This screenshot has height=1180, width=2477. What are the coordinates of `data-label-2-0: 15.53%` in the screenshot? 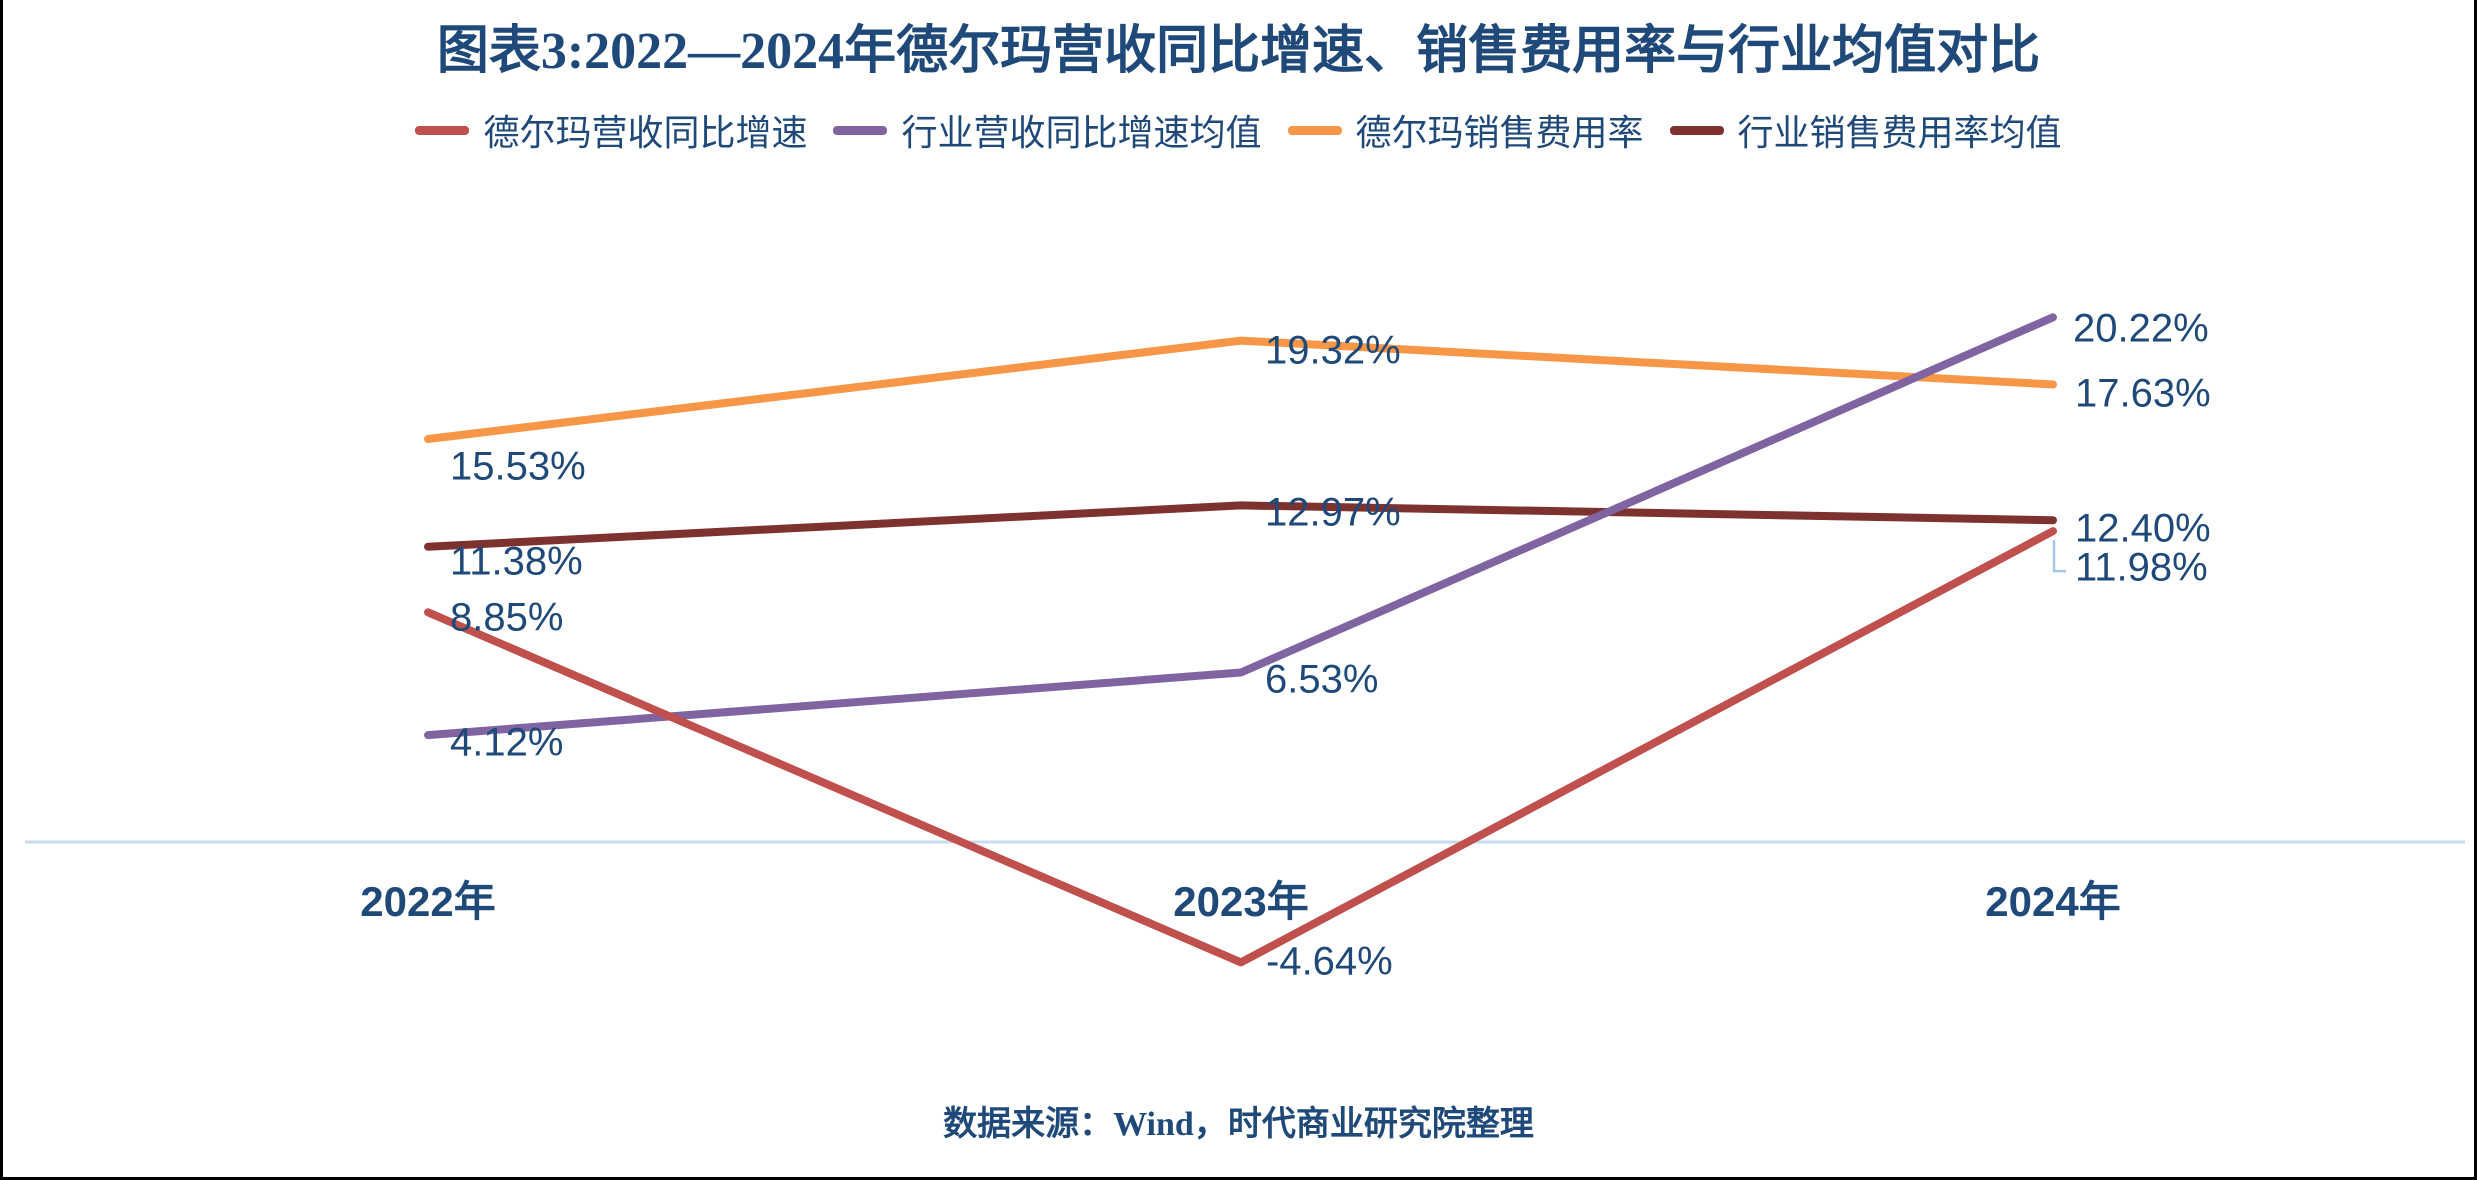 It's located at (518, 466).